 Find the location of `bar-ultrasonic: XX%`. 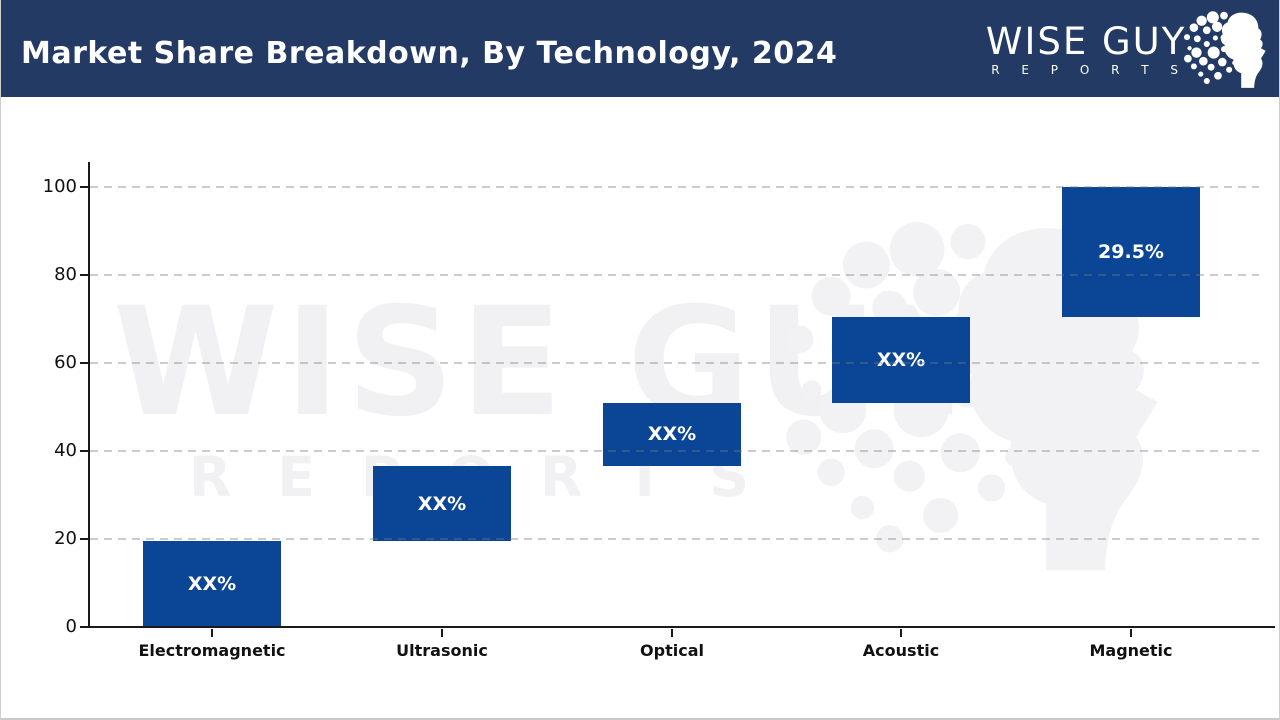

bar-ultrasonic: XX% is located at coordinates (442, 504).